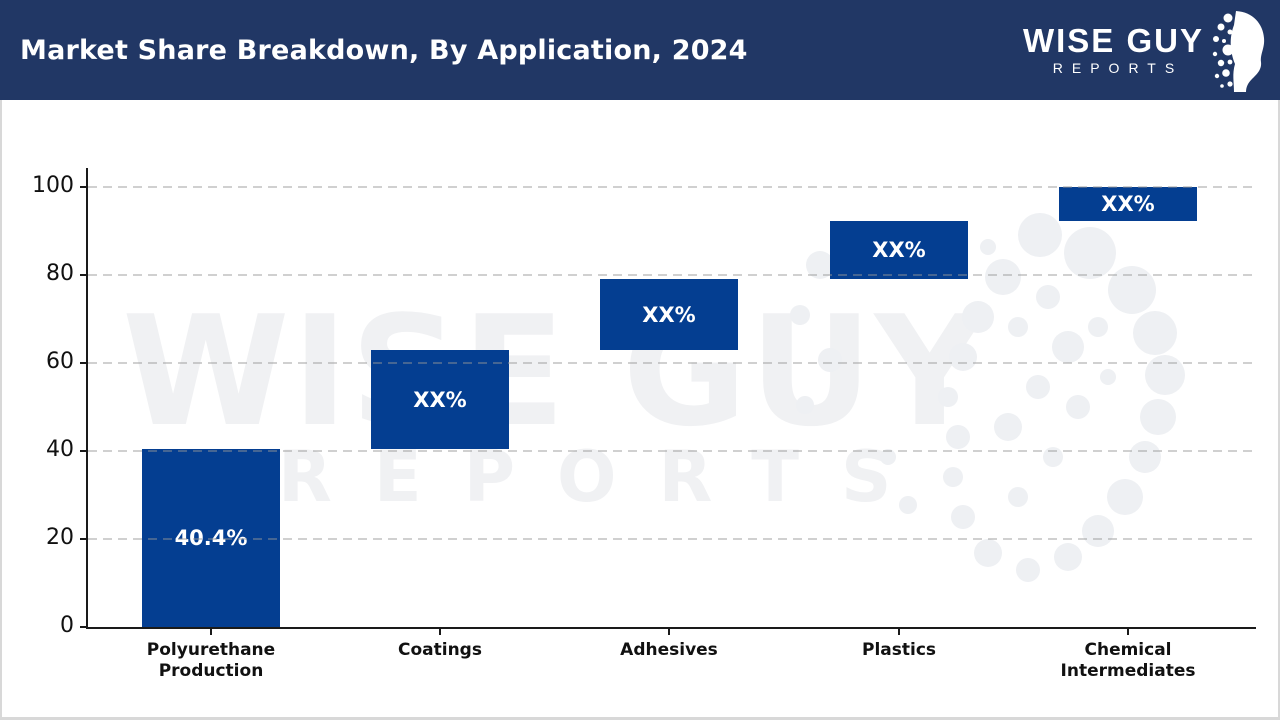 This screenshot has height=720, width=1280. Describe the element at coordinates (60, 273) in the screenshot. I see `y-tick-label-80: 80` at that location.